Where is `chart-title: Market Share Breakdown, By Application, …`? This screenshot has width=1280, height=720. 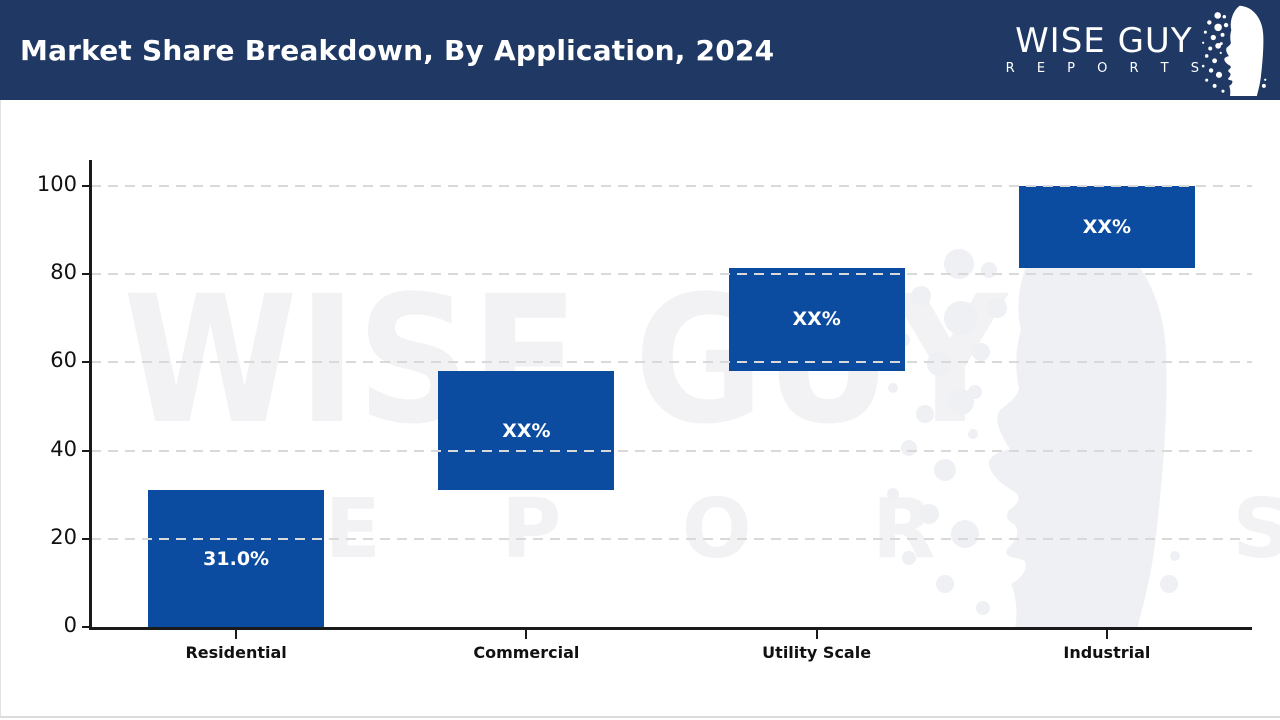 chart-title: Market Share Breakdown, By Application, … is located at coordinates (397, 50).